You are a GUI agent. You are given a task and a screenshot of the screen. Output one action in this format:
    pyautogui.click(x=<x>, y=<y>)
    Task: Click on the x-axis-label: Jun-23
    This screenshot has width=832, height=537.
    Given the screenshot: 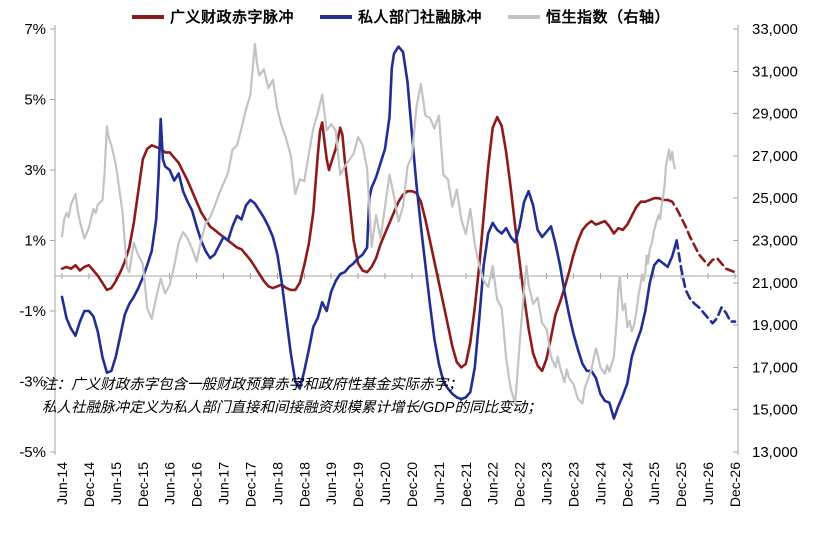 What is the action you would take?
    pyautogui.click(x=547, y=483)
    